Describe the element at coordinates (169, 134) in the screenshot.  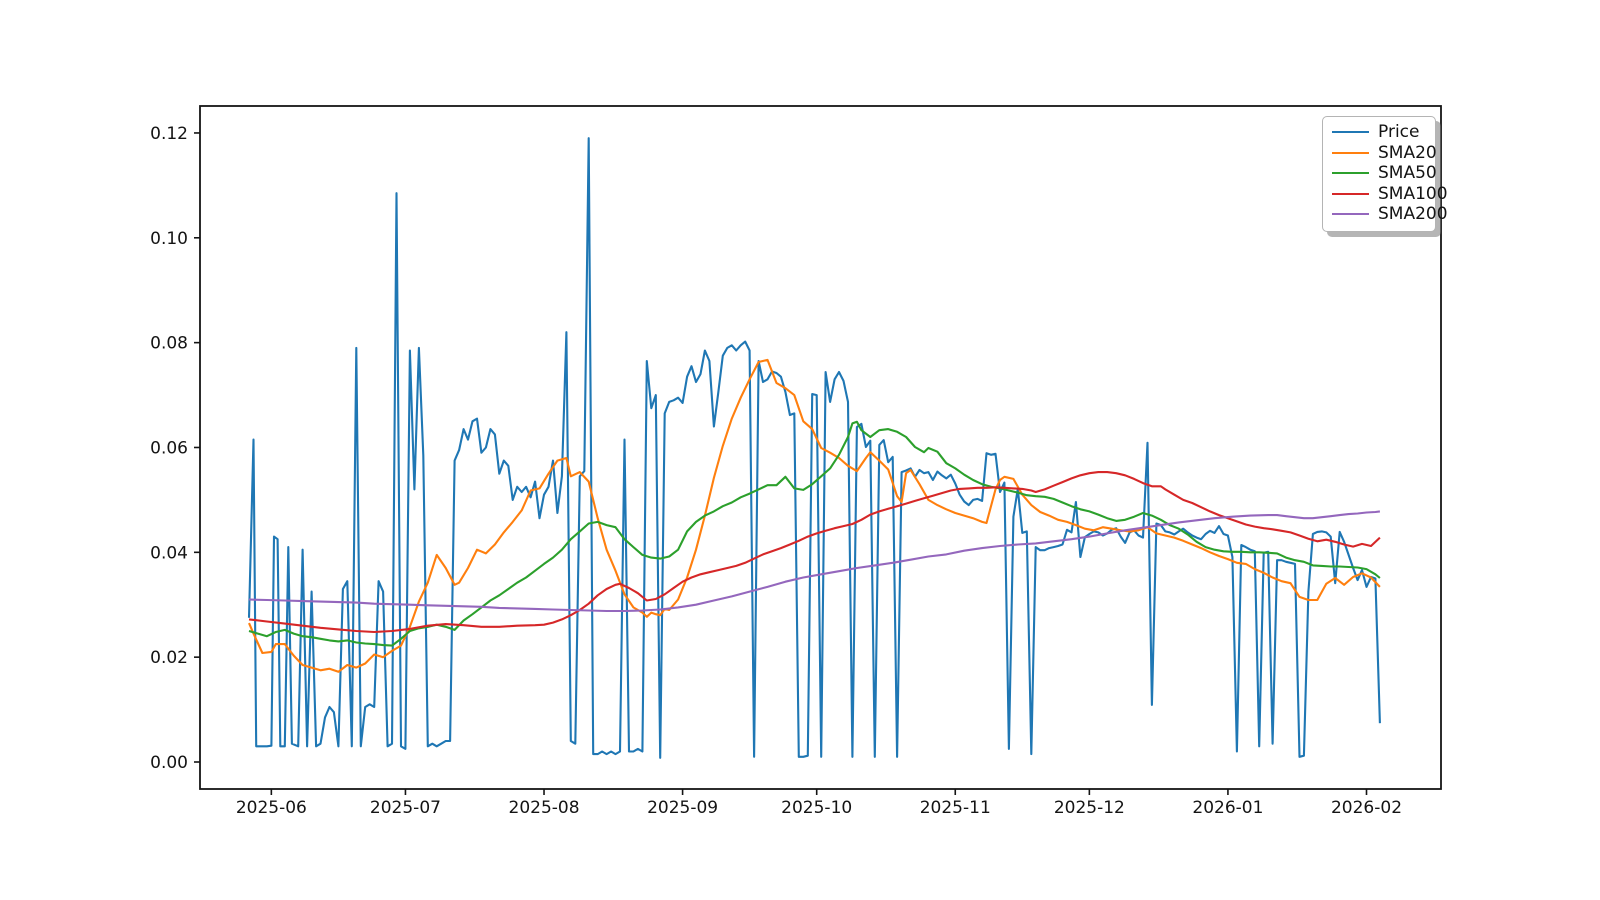
I see `y-tick-label: 0.12` at that location.